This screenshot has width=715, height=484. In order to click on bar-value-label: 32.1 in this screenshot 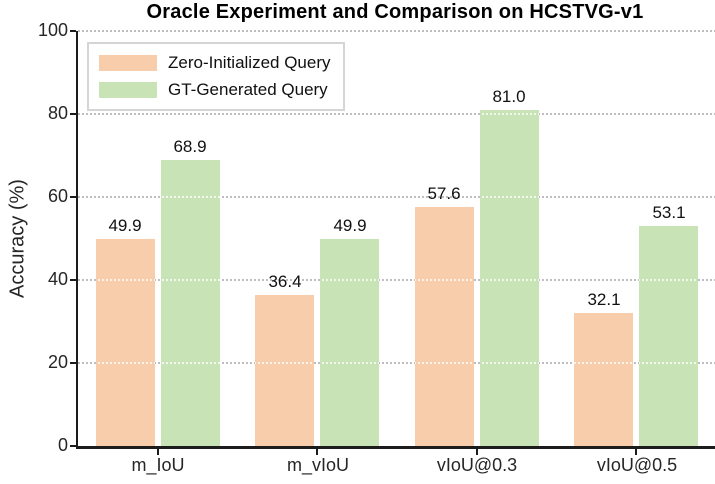, I will do `click(604, 299)`.